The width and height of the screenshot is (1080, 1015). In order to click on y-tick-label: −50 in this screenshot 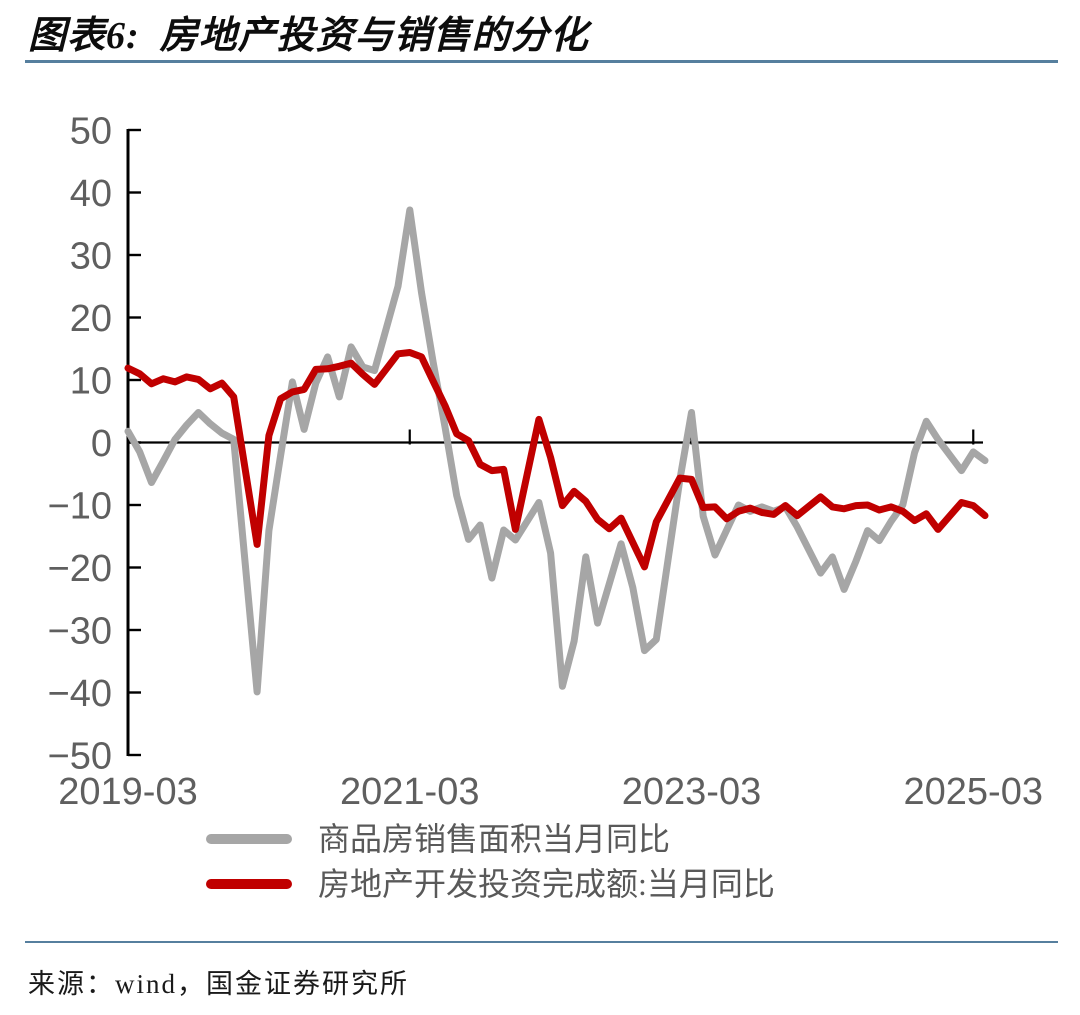, I will do `click(80, 756)`.